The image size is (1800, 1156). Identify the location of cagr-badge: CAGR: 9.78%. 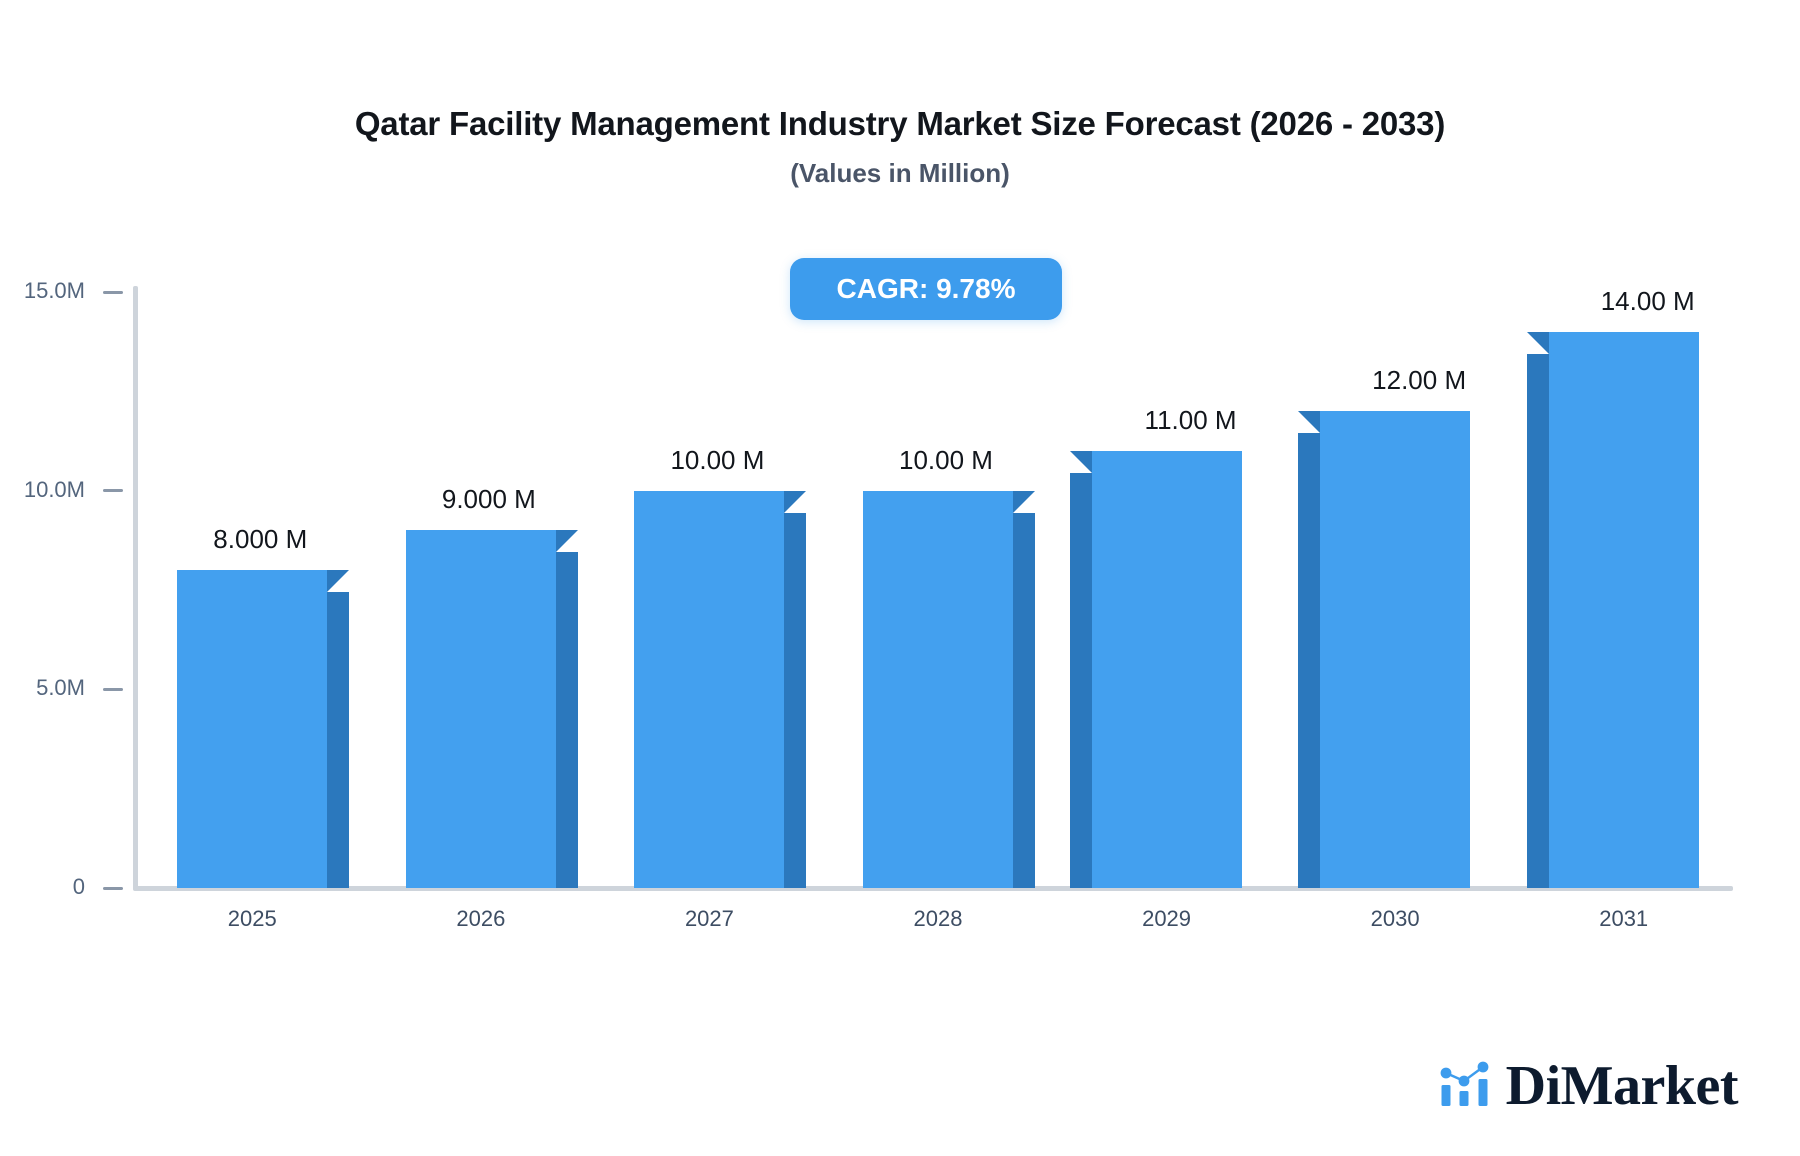
(926, 289).